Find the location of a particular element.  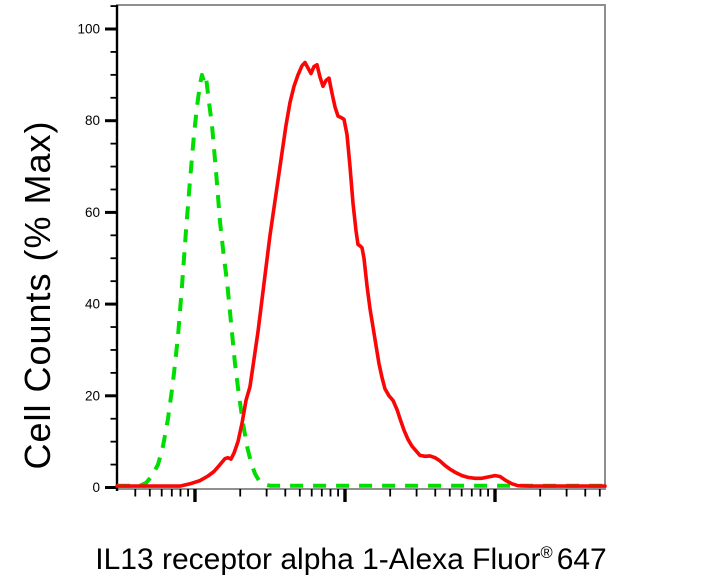

registered-trademark-symbol: ® is located at coordinates (546, 553).